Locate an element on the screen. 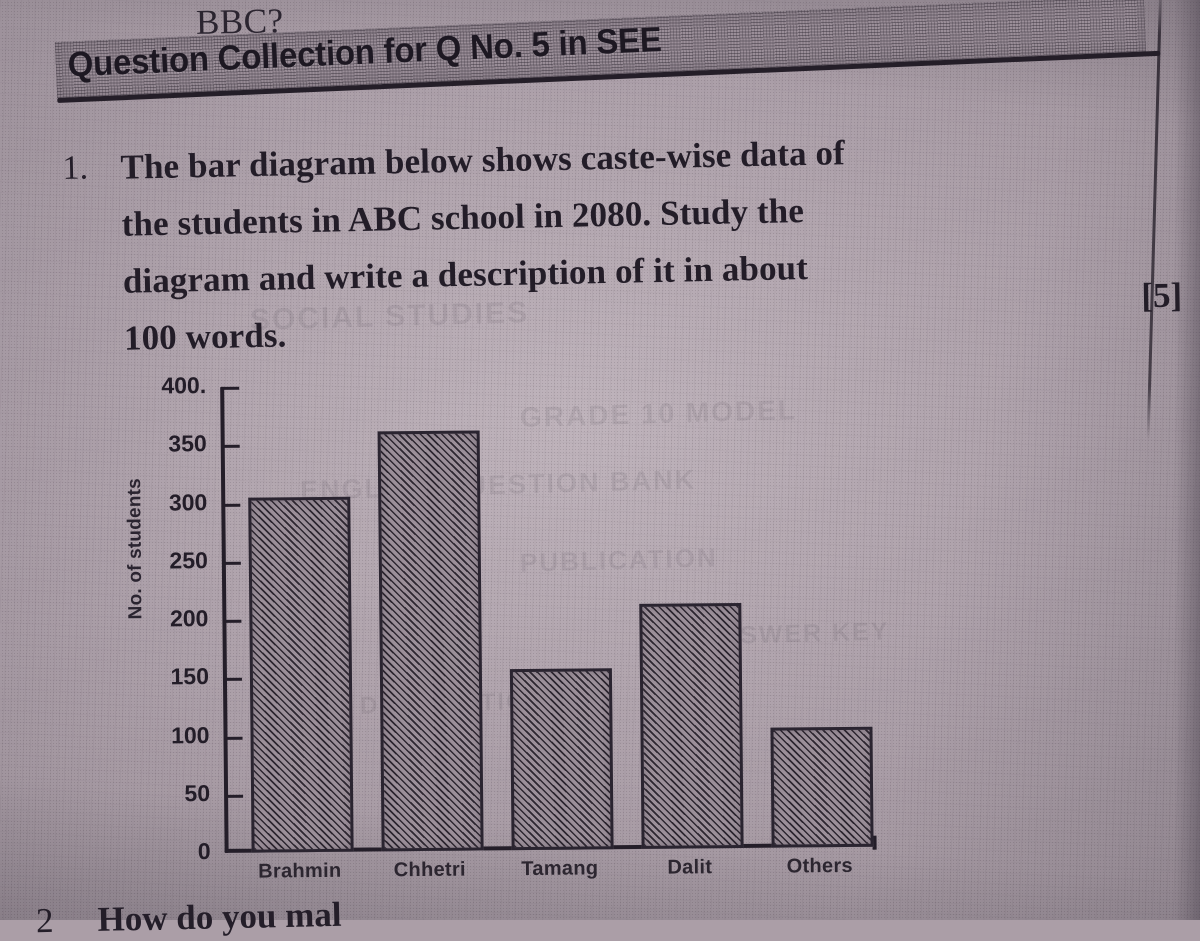 The height and width of the screenshot is (941, 1200). next-question-fragment: 2 How do you mal is located at coordinates (189, 918).